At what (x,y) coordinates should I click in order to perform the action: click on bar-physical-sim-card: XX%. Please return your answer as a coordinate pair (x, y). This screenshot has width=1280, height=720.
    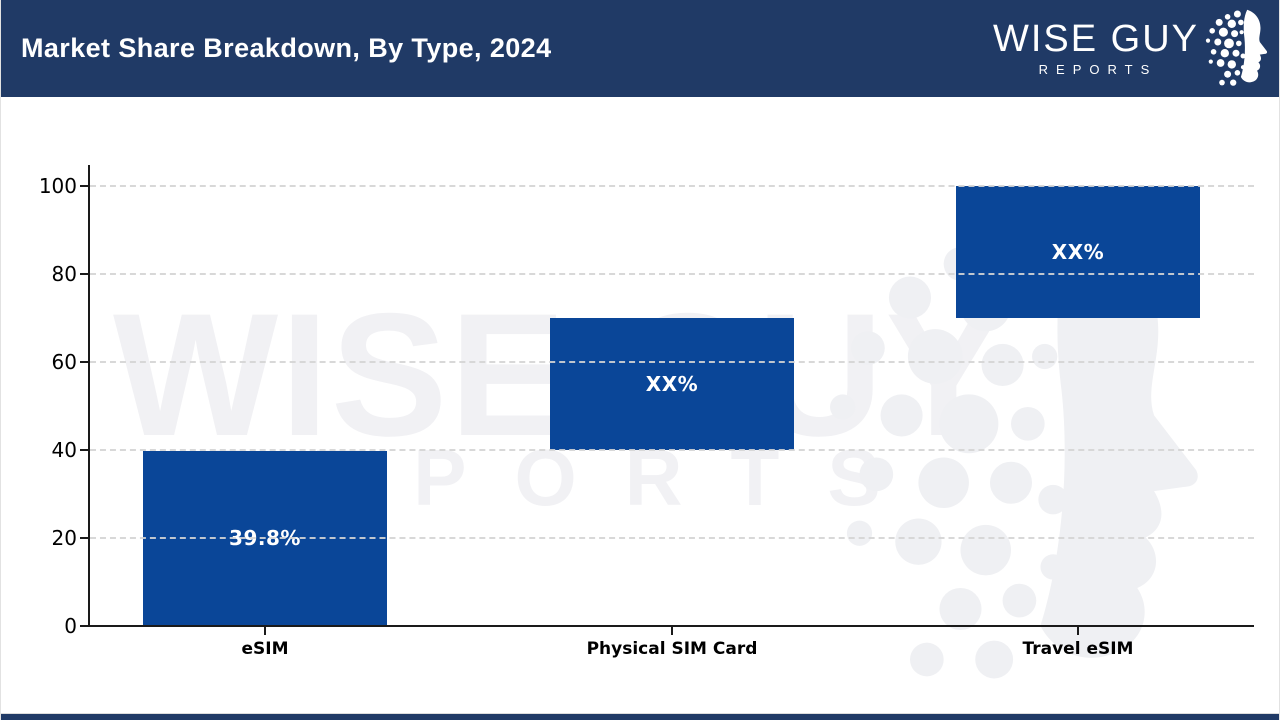
    Looking at the image, I should click on (672, 384).